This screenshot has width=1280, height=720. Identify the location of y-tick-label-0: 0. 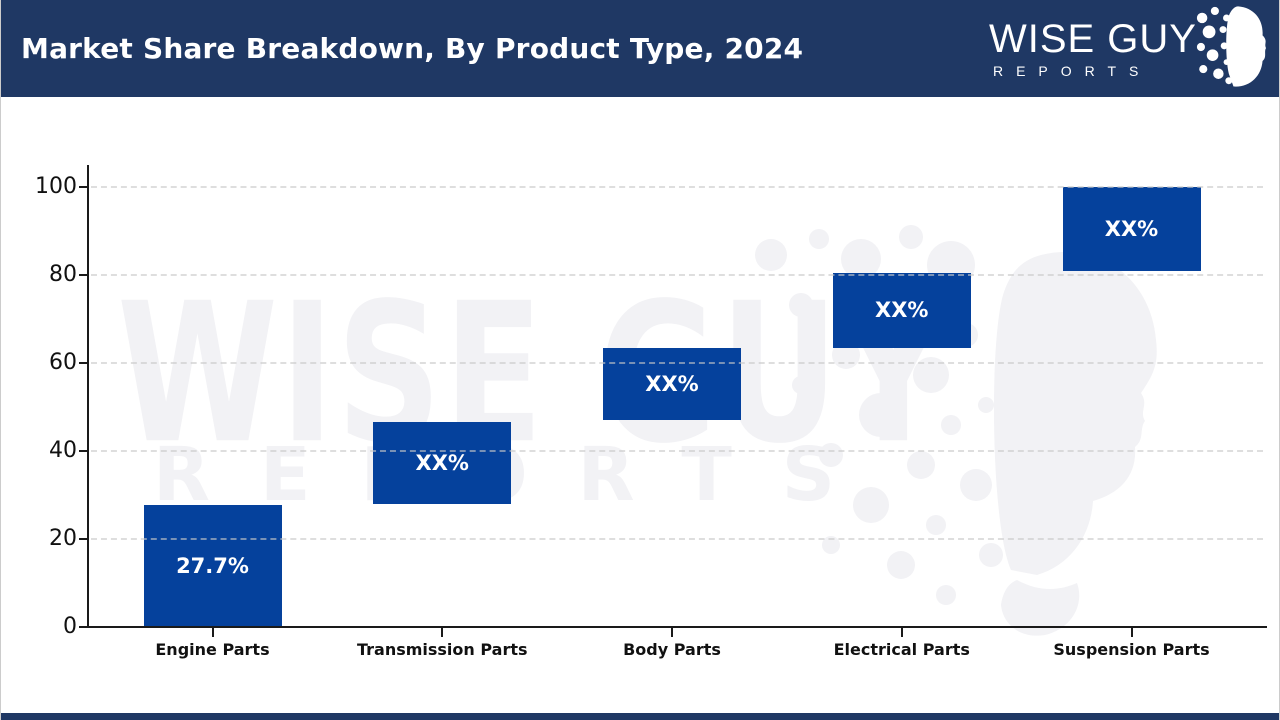
(70, 626).